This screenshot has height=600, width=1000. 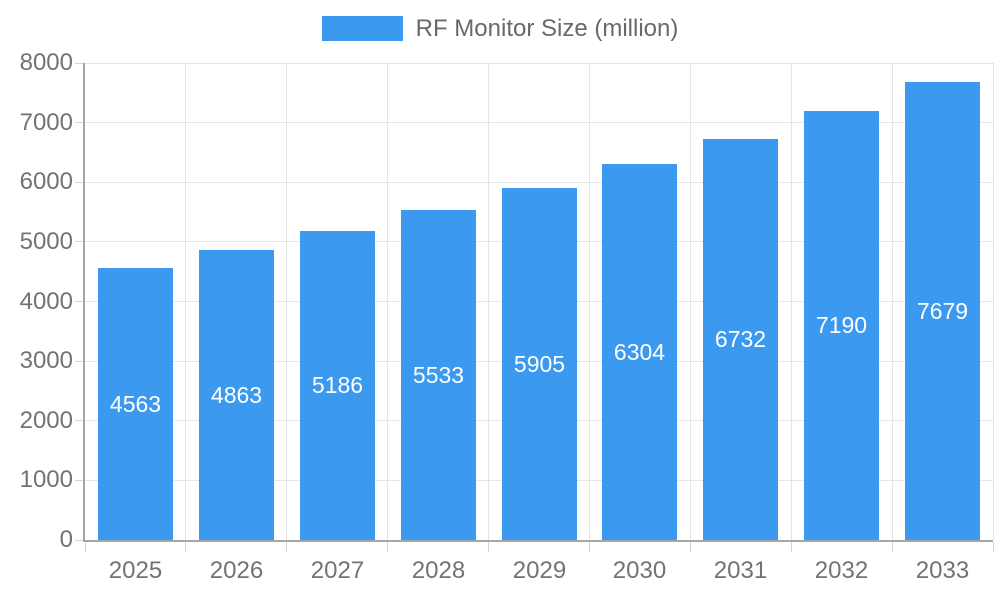 I want to click on x-axis-label: 2031, so click(x=740, y=570).